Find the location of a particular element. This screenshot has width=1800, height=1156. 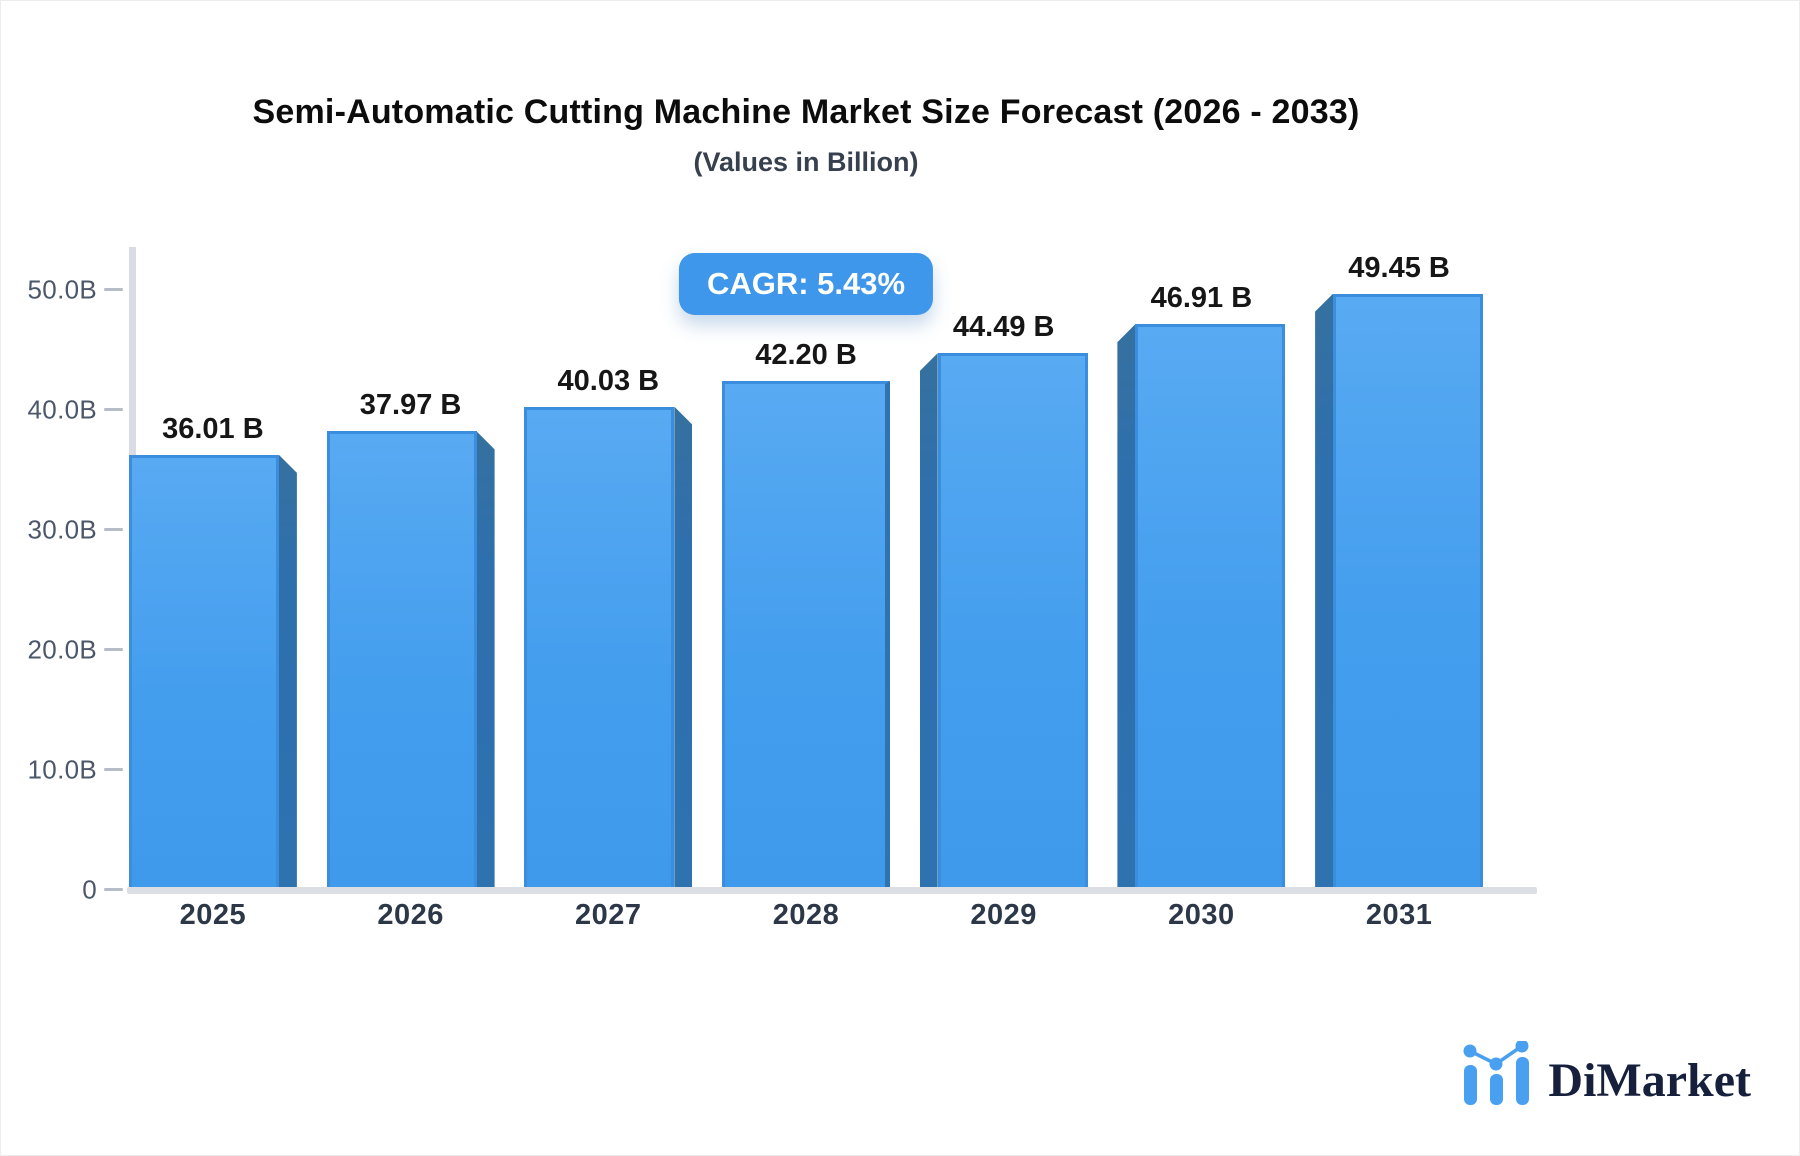

cagr-badge: CAGR: 5.43% is located at coordinates (806, 284).